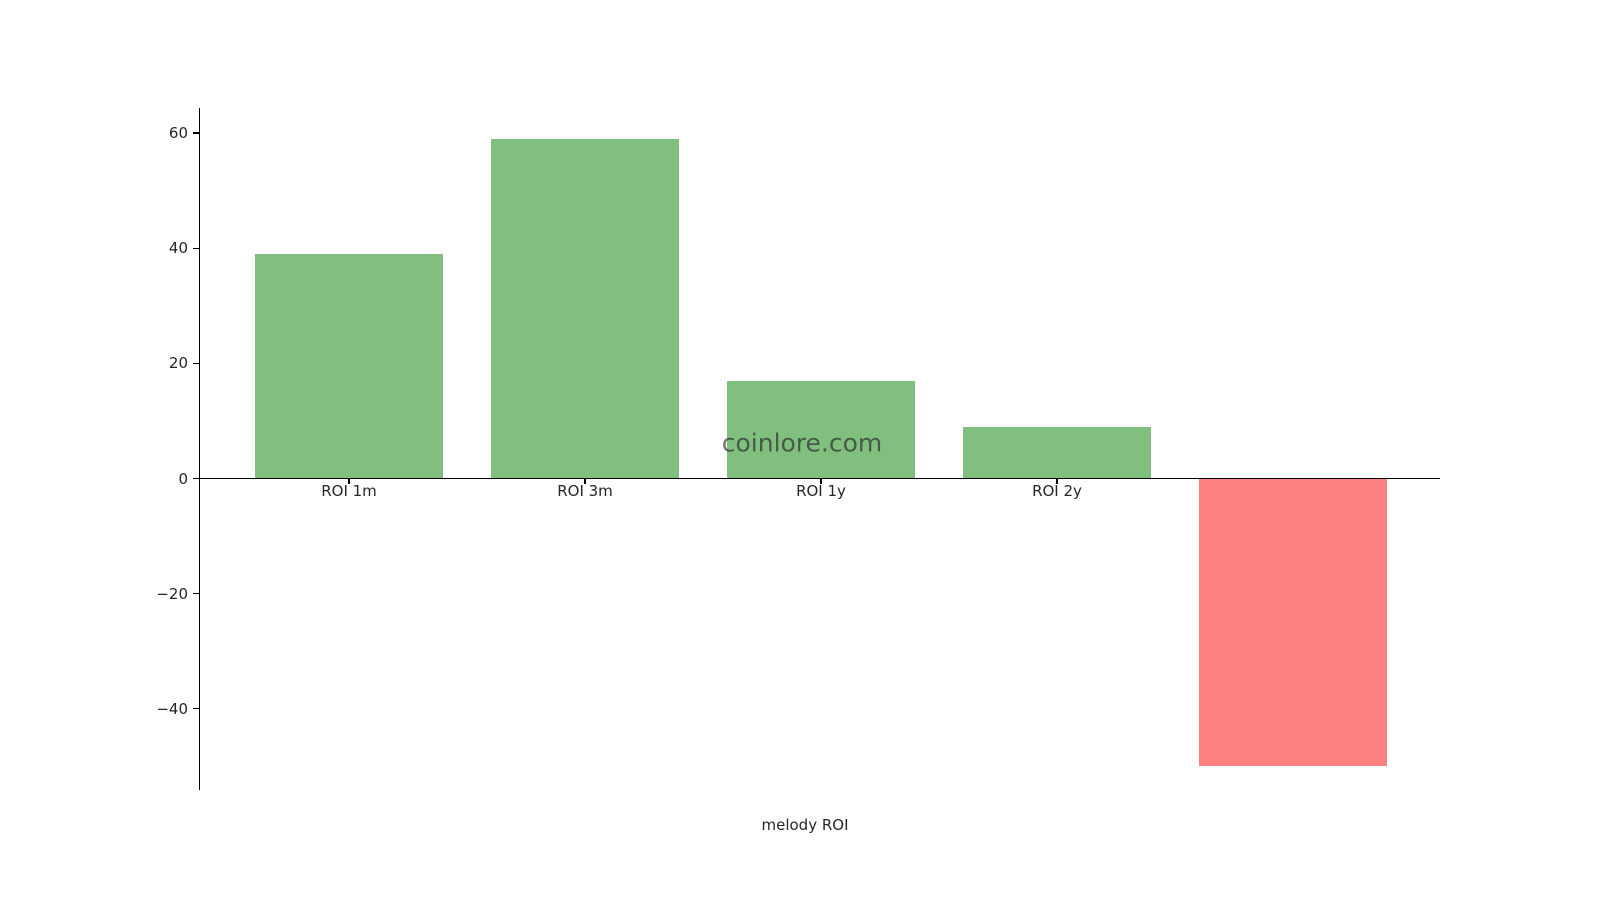 This screenshot has width=1600, height=900. What do you see at coordinates (172, 593) in the screenshot?
I see `y-tick-label--20: −20` at bounding box center [172, 593].